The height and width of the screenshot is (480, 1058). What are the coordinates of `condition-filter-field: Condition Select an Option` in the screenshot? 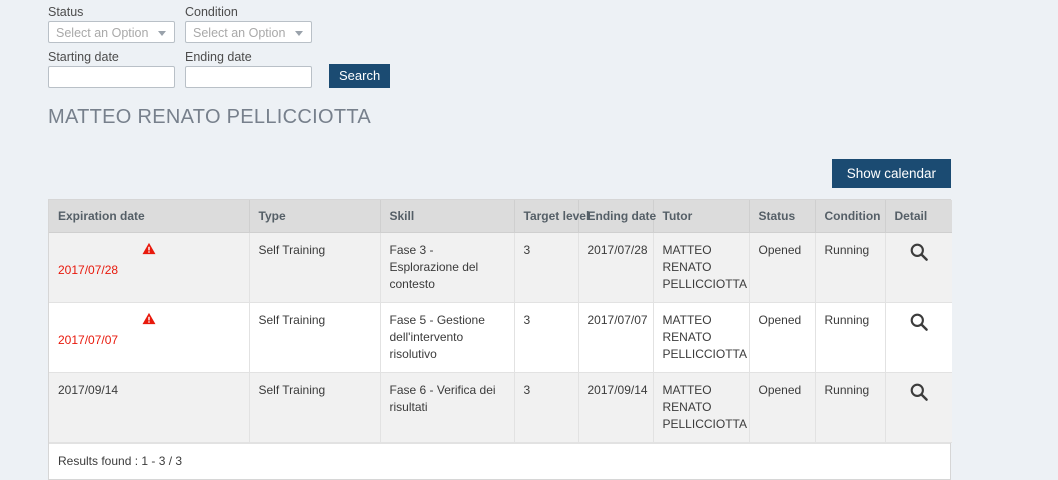 It's located at (250, 23).